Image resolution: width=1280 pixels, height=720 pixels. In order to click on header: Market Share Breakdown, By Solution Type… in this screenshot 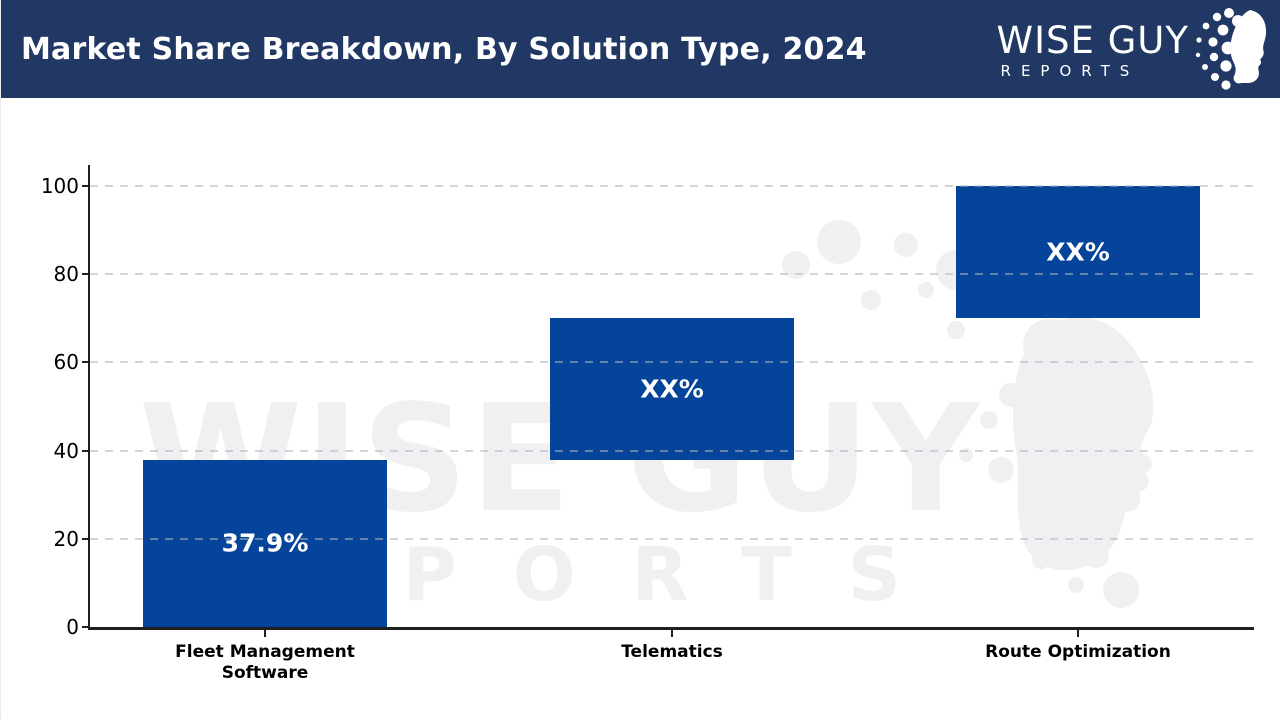, I will do `click(640, 49)`.